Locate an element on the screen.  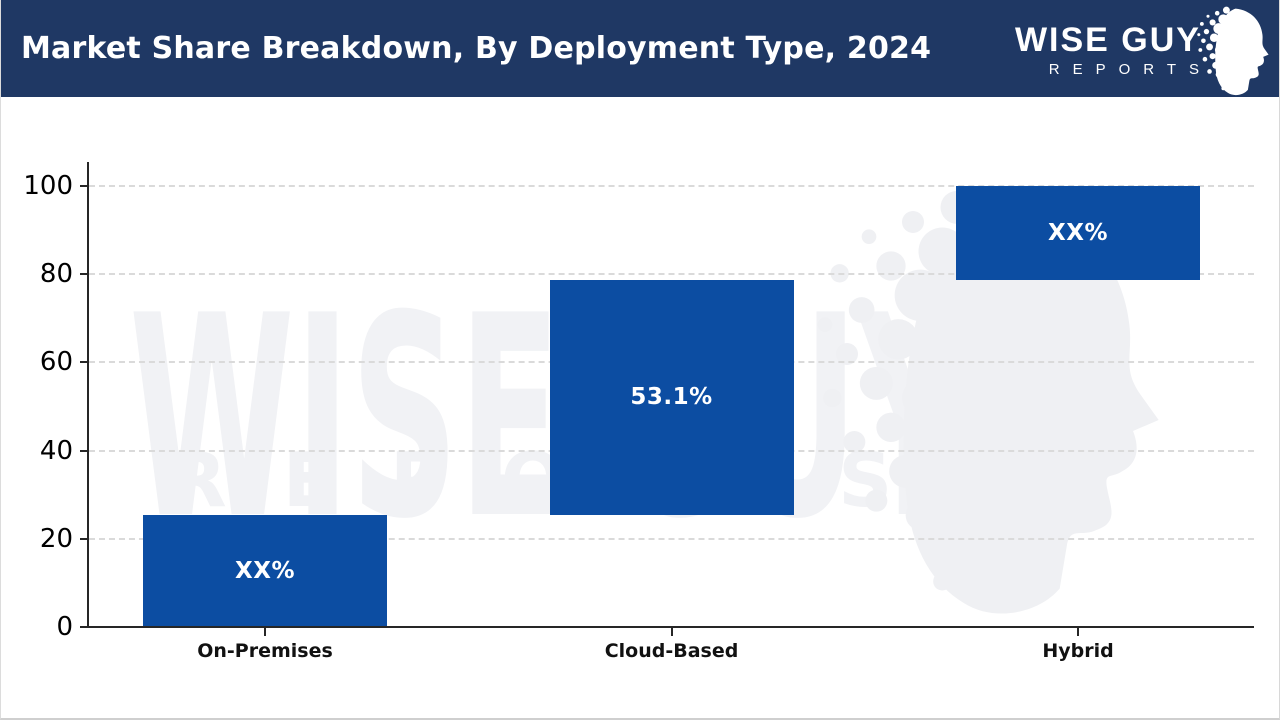
x-axis-line is located at coordinates (670, 627).